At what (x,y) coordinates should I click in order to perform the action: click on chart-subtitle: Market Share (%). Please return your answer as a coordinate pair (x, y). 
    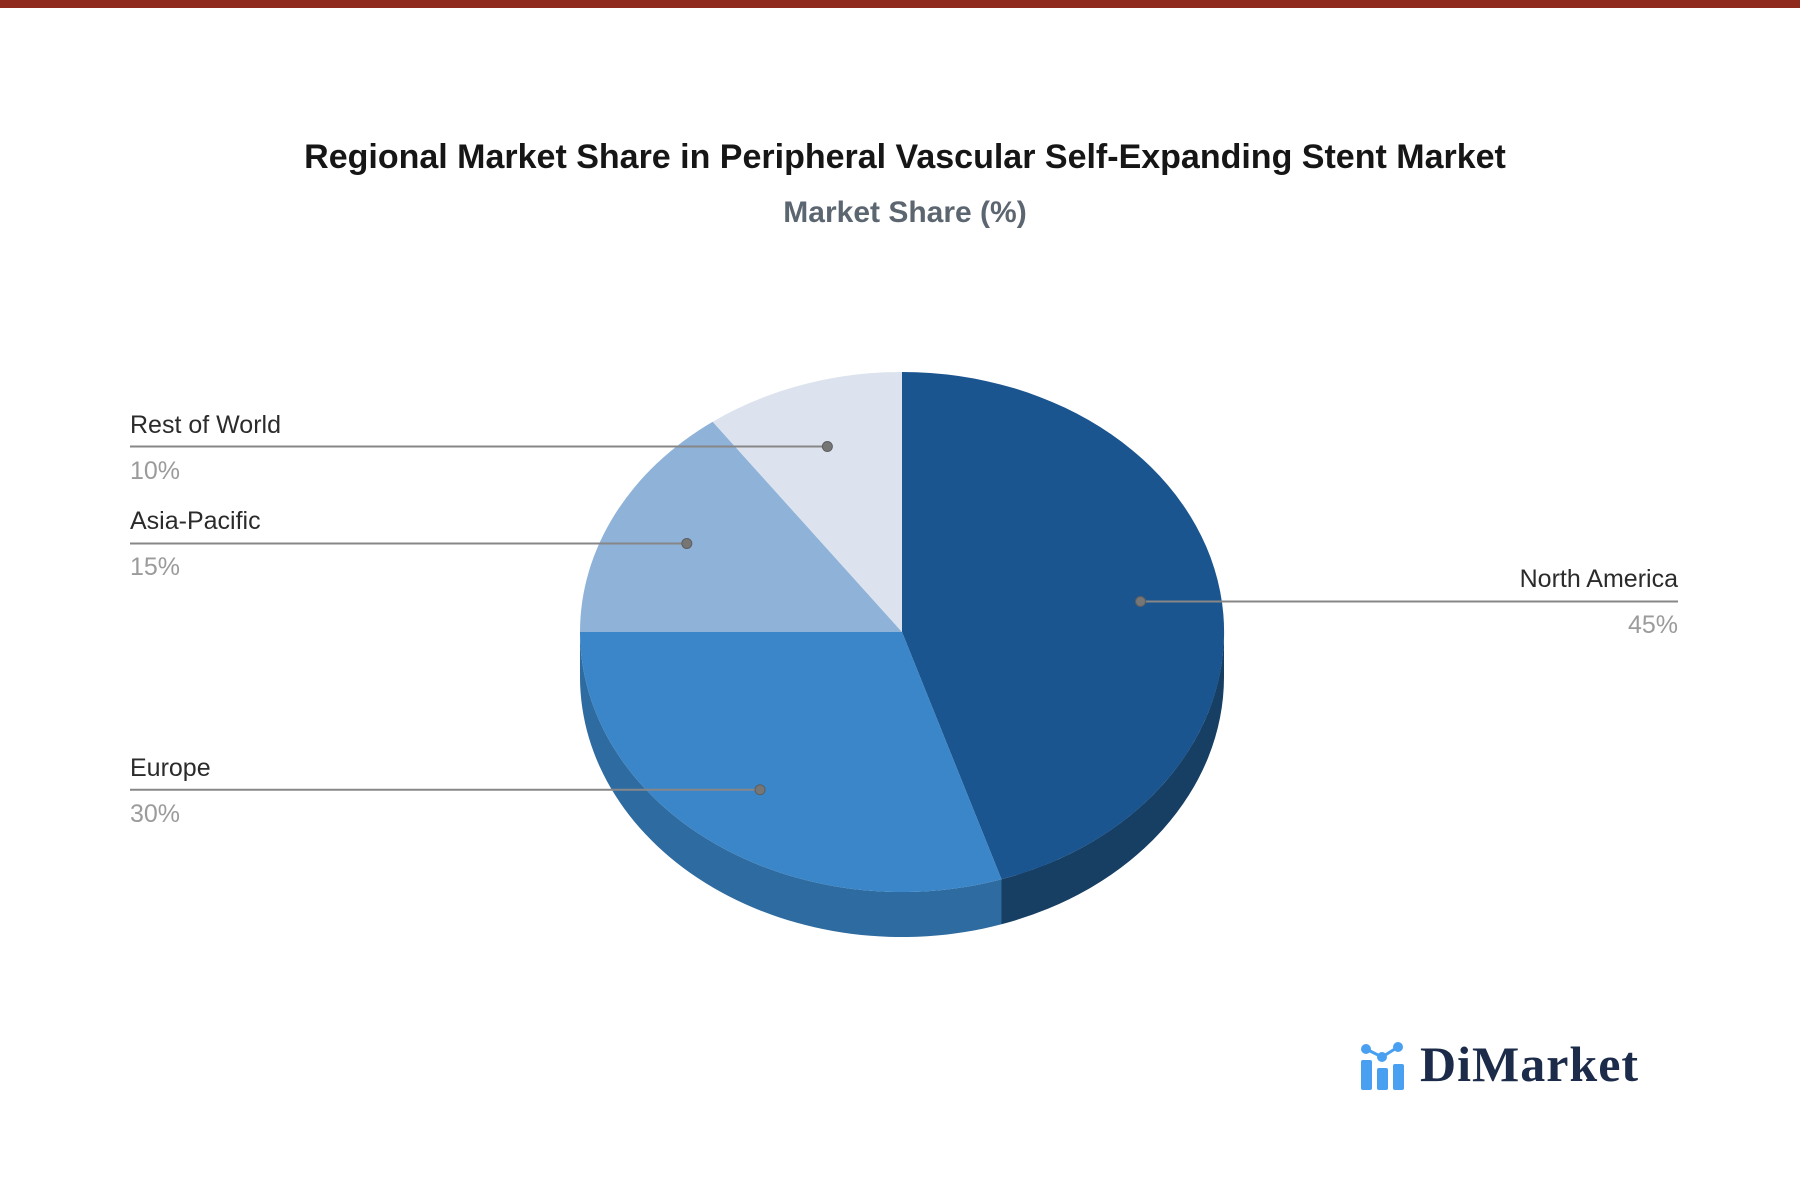
    Looking at the image, I should click on (905, 212).